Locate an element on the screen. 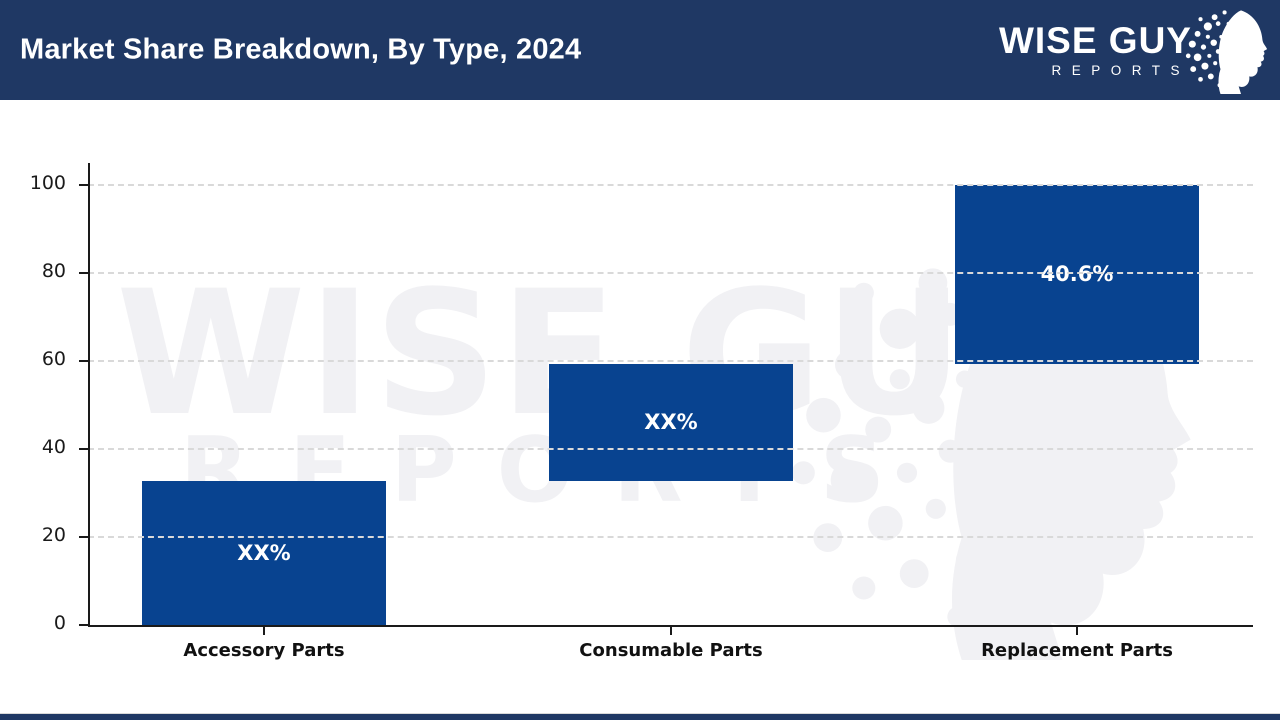 This screenshot has width=1280, height=720. y-tick-label: 20 is located at coordinates (53, 535).